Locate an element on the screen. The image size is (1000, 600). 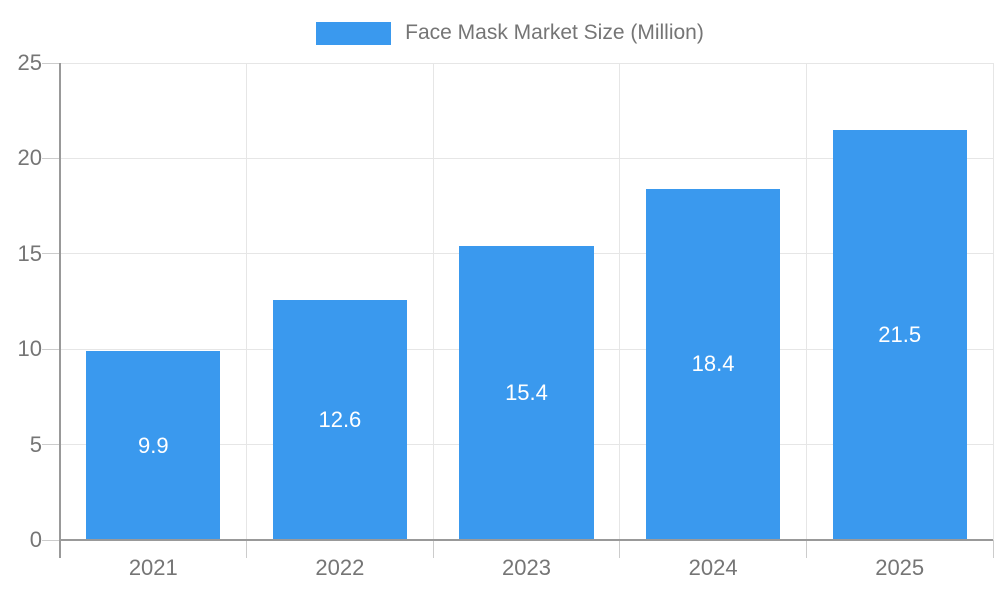
x-tick-label: 2022 is located at coordinates (340, 567).